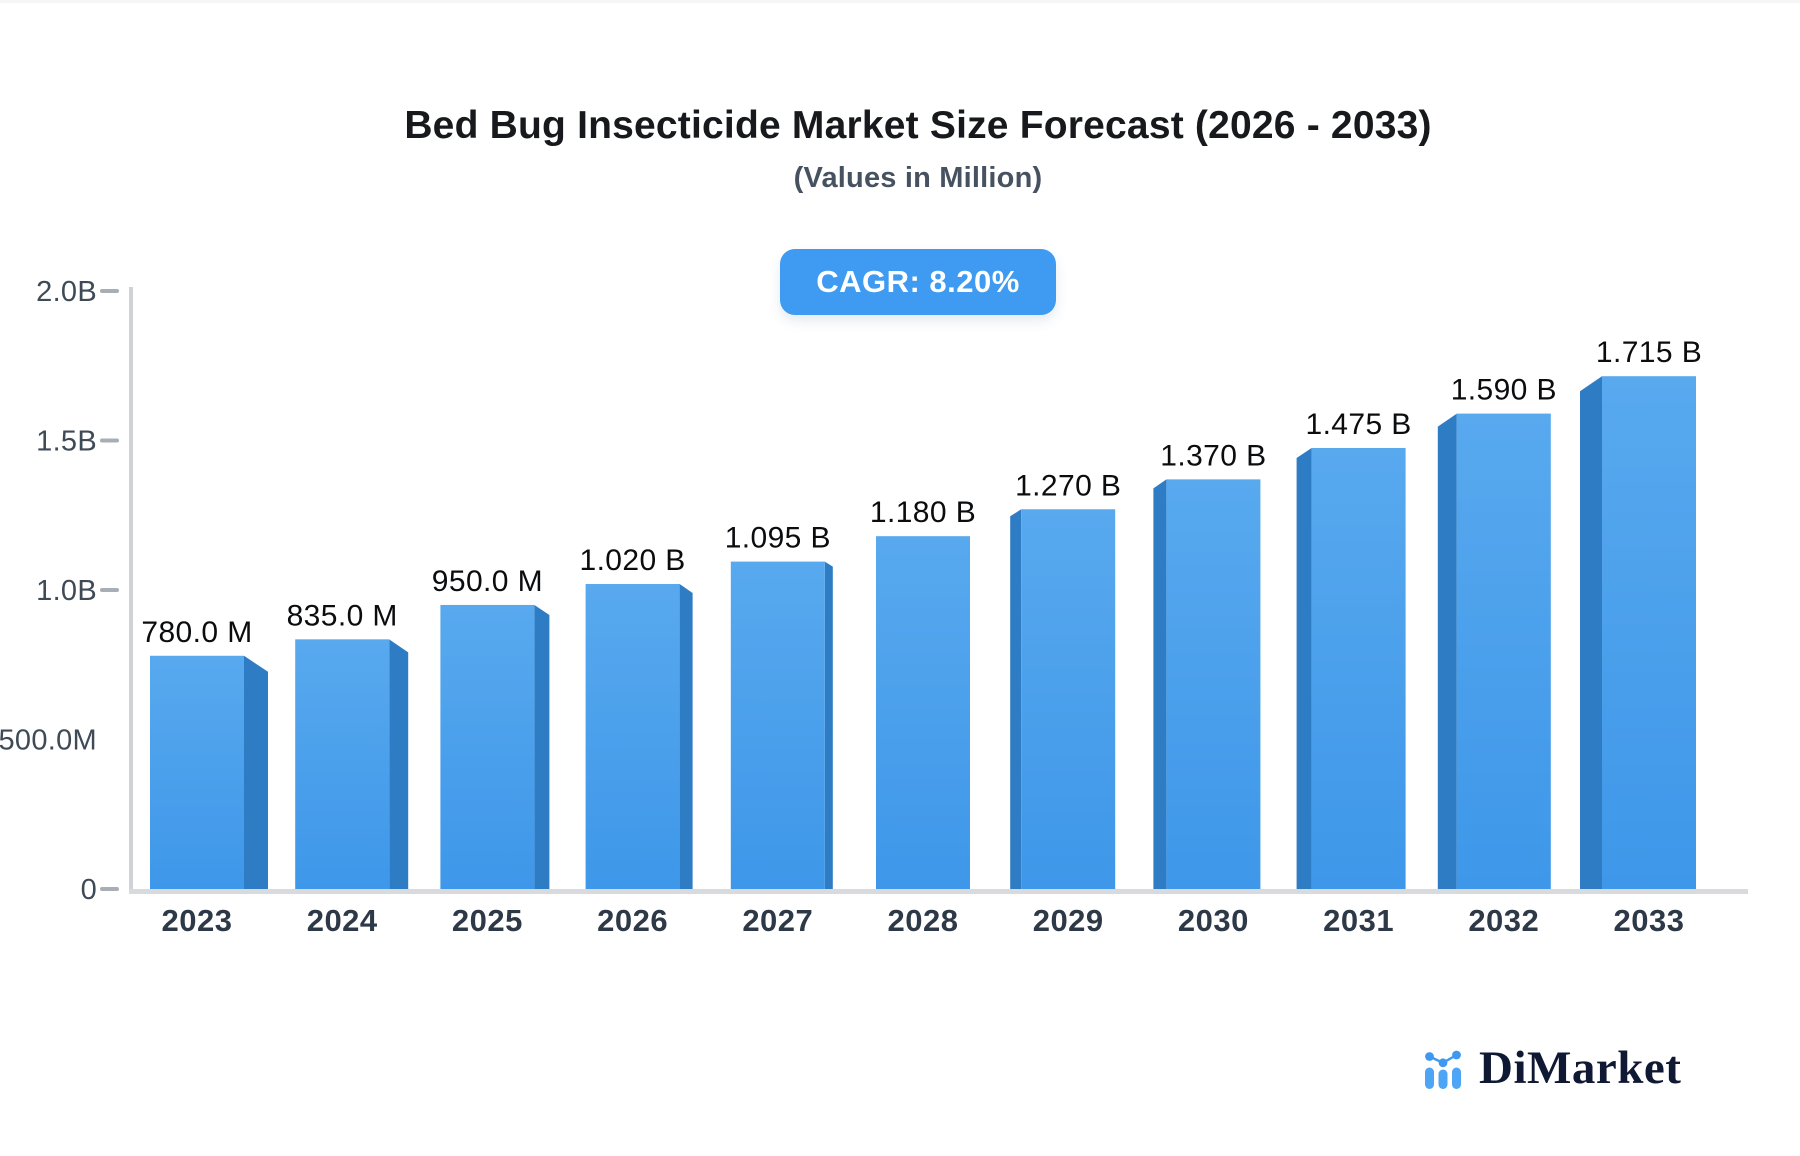  I want to click on bar-value-label: 1.020 B, so click(632, 560).